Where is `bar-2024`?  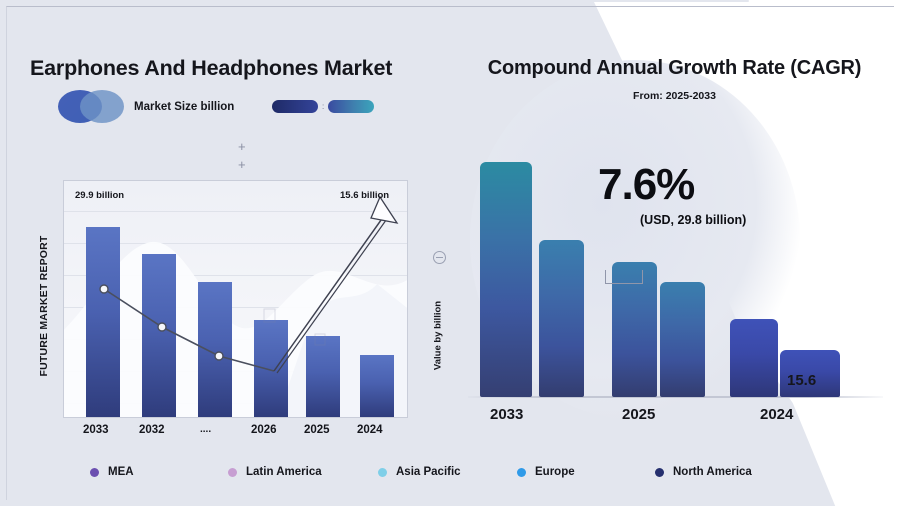
bar-2024 is located at coordinates (377, 386).